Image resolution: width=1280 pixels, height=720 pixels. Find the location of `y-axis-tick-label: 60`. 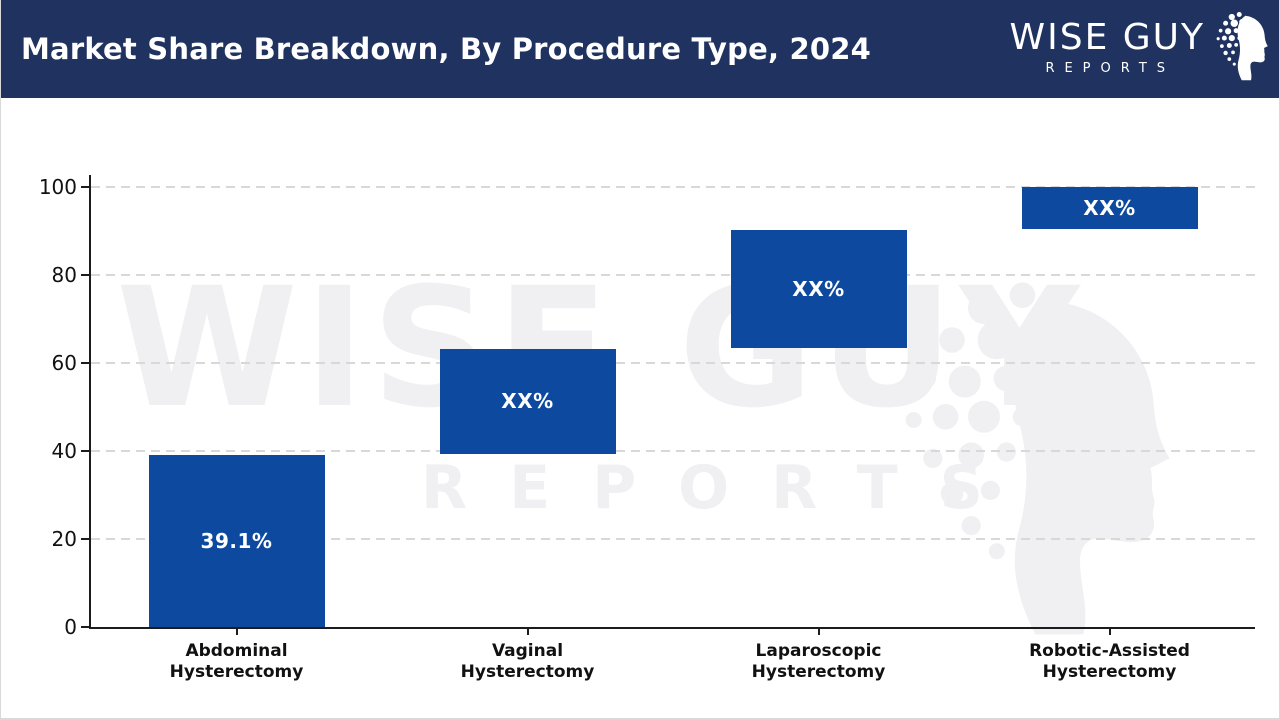

y-axis-tick-label: 60 is located at coordinates (64, 362).